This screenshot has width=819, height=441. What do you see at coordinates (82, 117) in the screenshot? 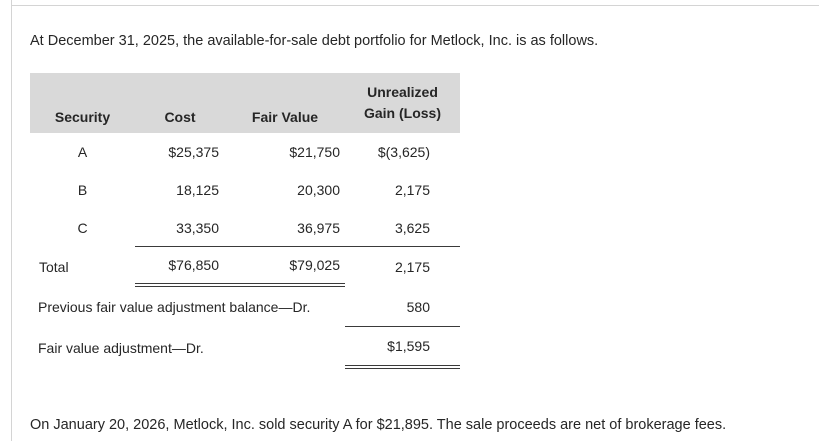
I see `col-header-security: Security` at bounding box center [82, 117].